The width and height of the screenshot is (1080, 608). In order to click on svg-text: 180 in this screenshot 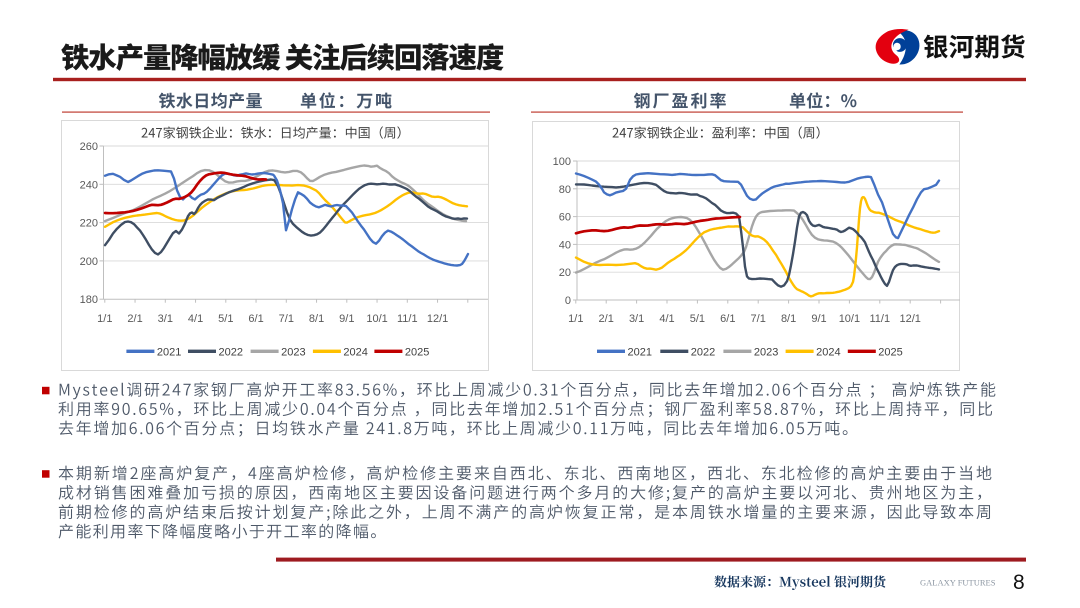, I will do `click(89, 300)`.